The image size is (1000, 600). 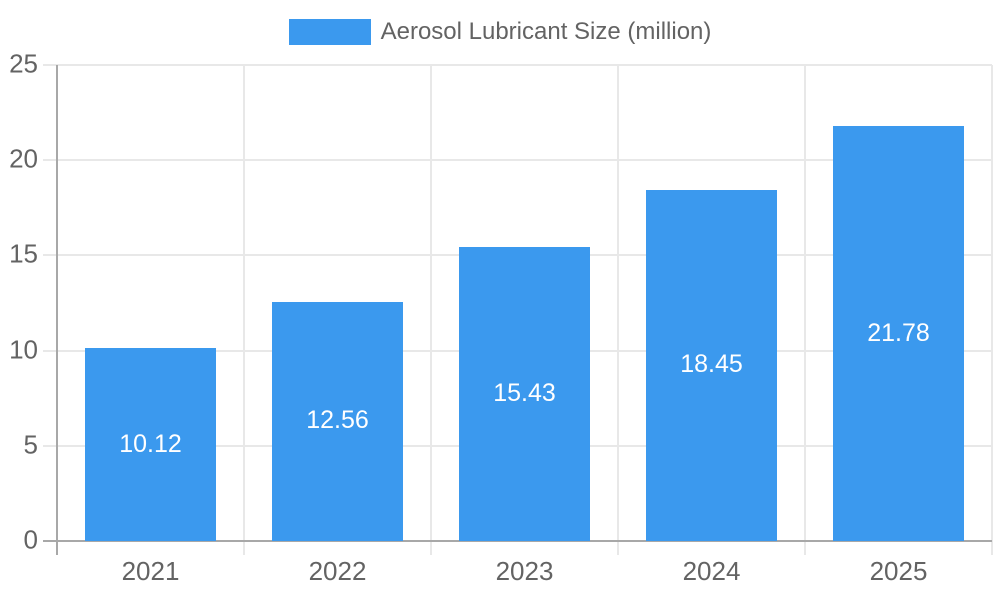 What do you see at coordinates (898, 333) in the screenshot?
I see `bar-2025` at bounding box center [898, 333].